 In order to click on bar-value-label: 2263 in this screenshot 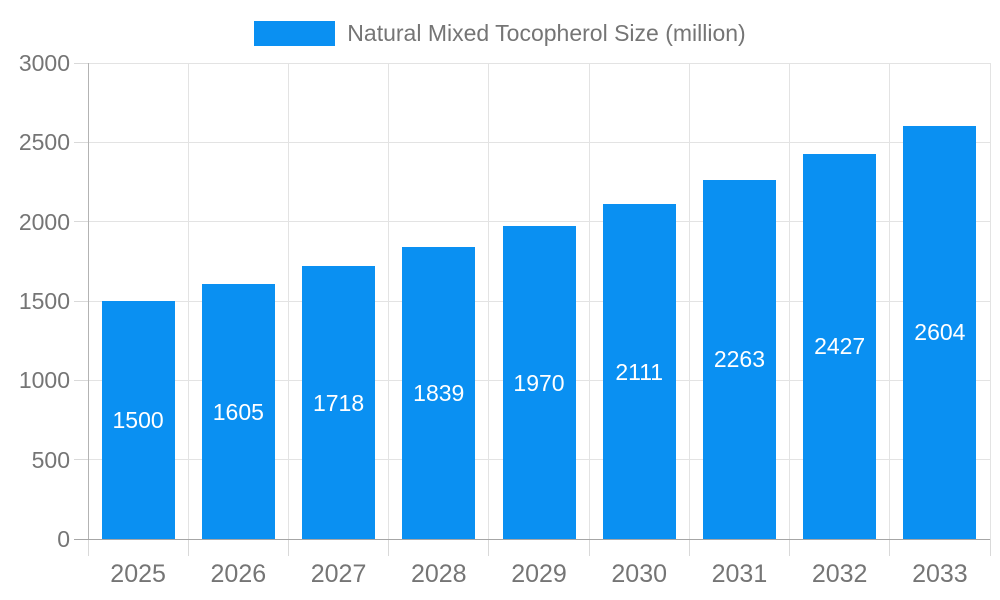, I will do `click(739, 359)`.